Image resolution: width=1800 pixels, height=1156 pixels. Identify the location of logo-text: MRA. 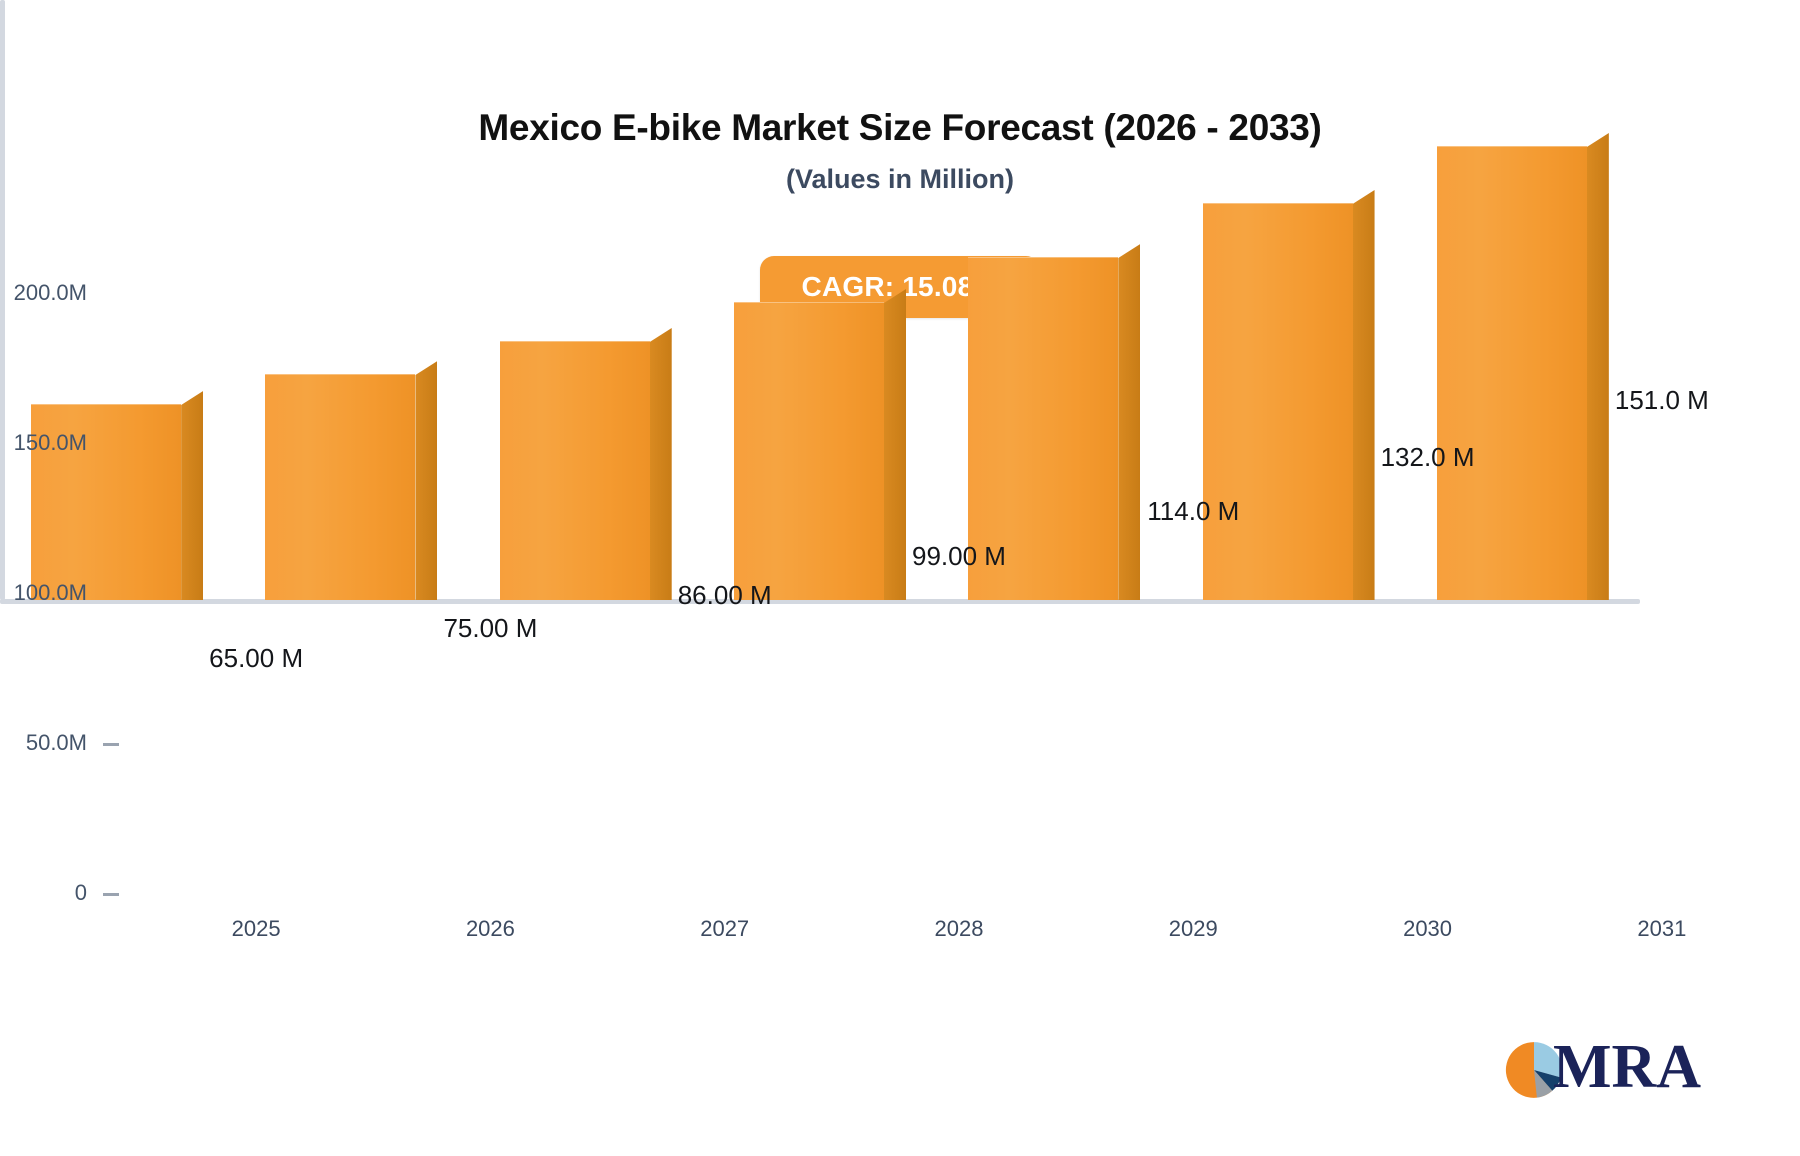
(1627, 1067).